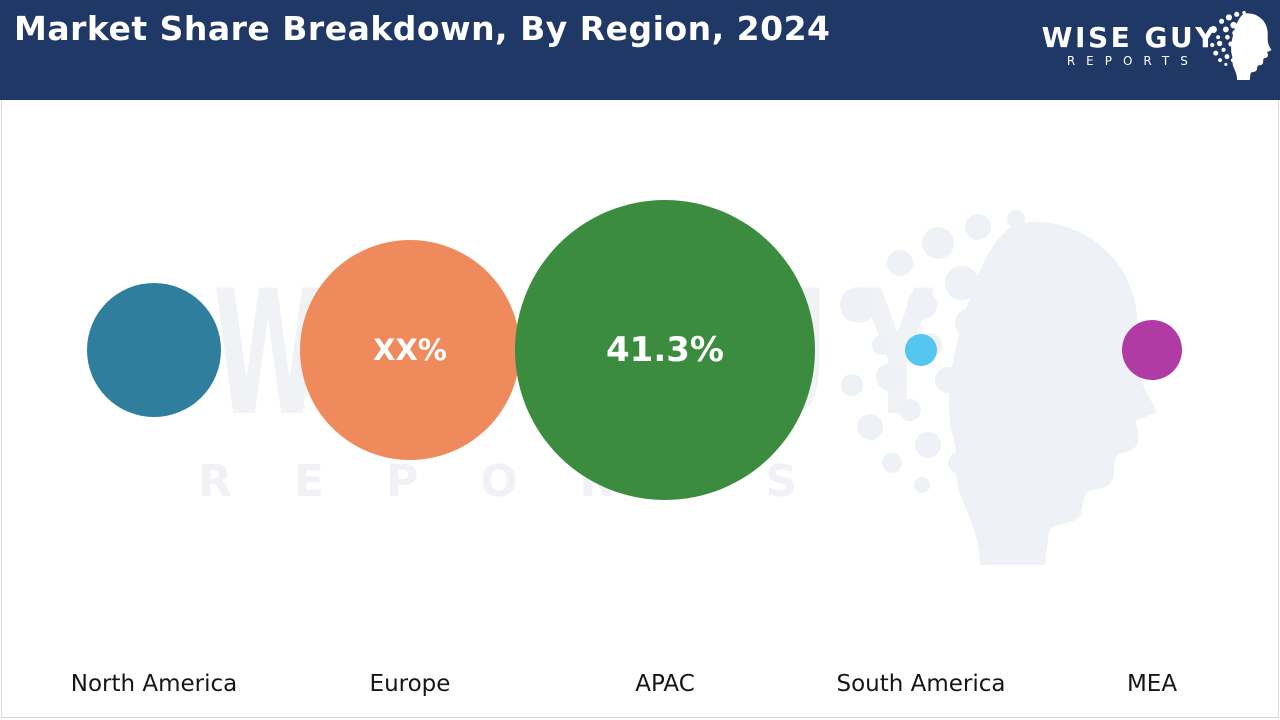 This screenshot has width=1280, height=720. I want to click on wiseguy-head-icon, so click(1241, 45).